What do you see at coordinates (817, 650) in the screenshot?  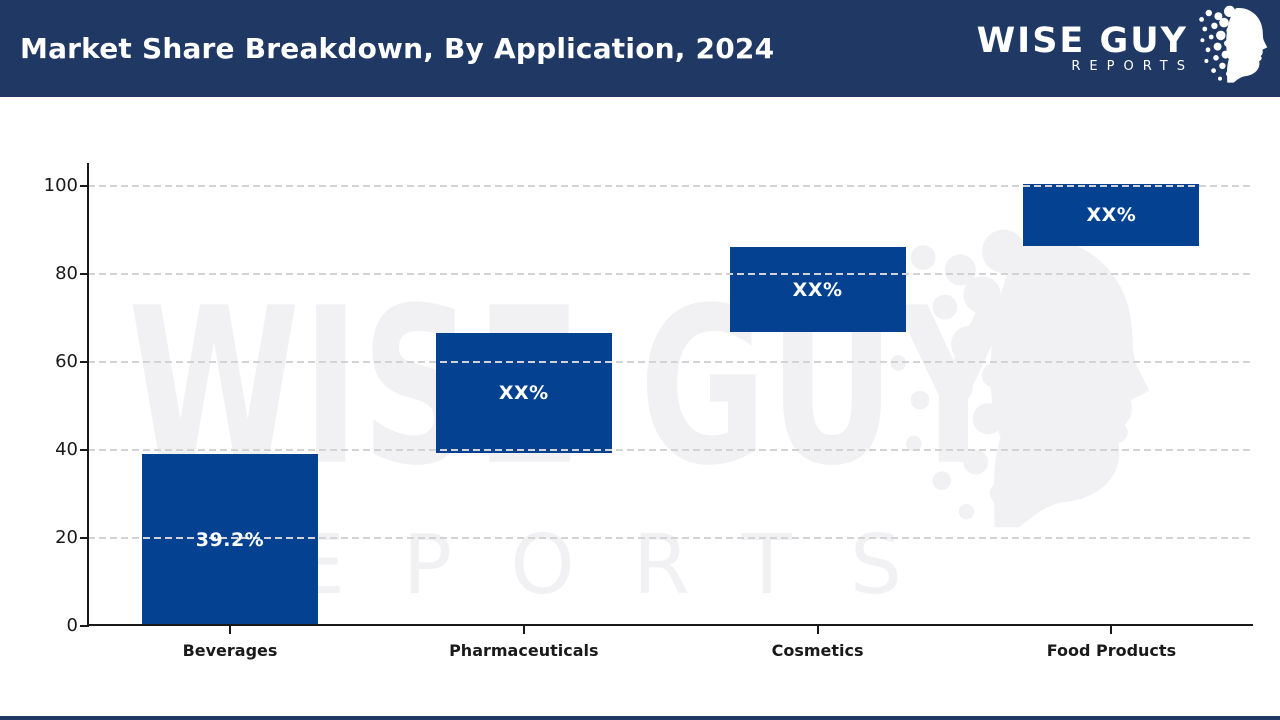 I see `x-category-label: Cosmetics` at bounding box center [817, 650].